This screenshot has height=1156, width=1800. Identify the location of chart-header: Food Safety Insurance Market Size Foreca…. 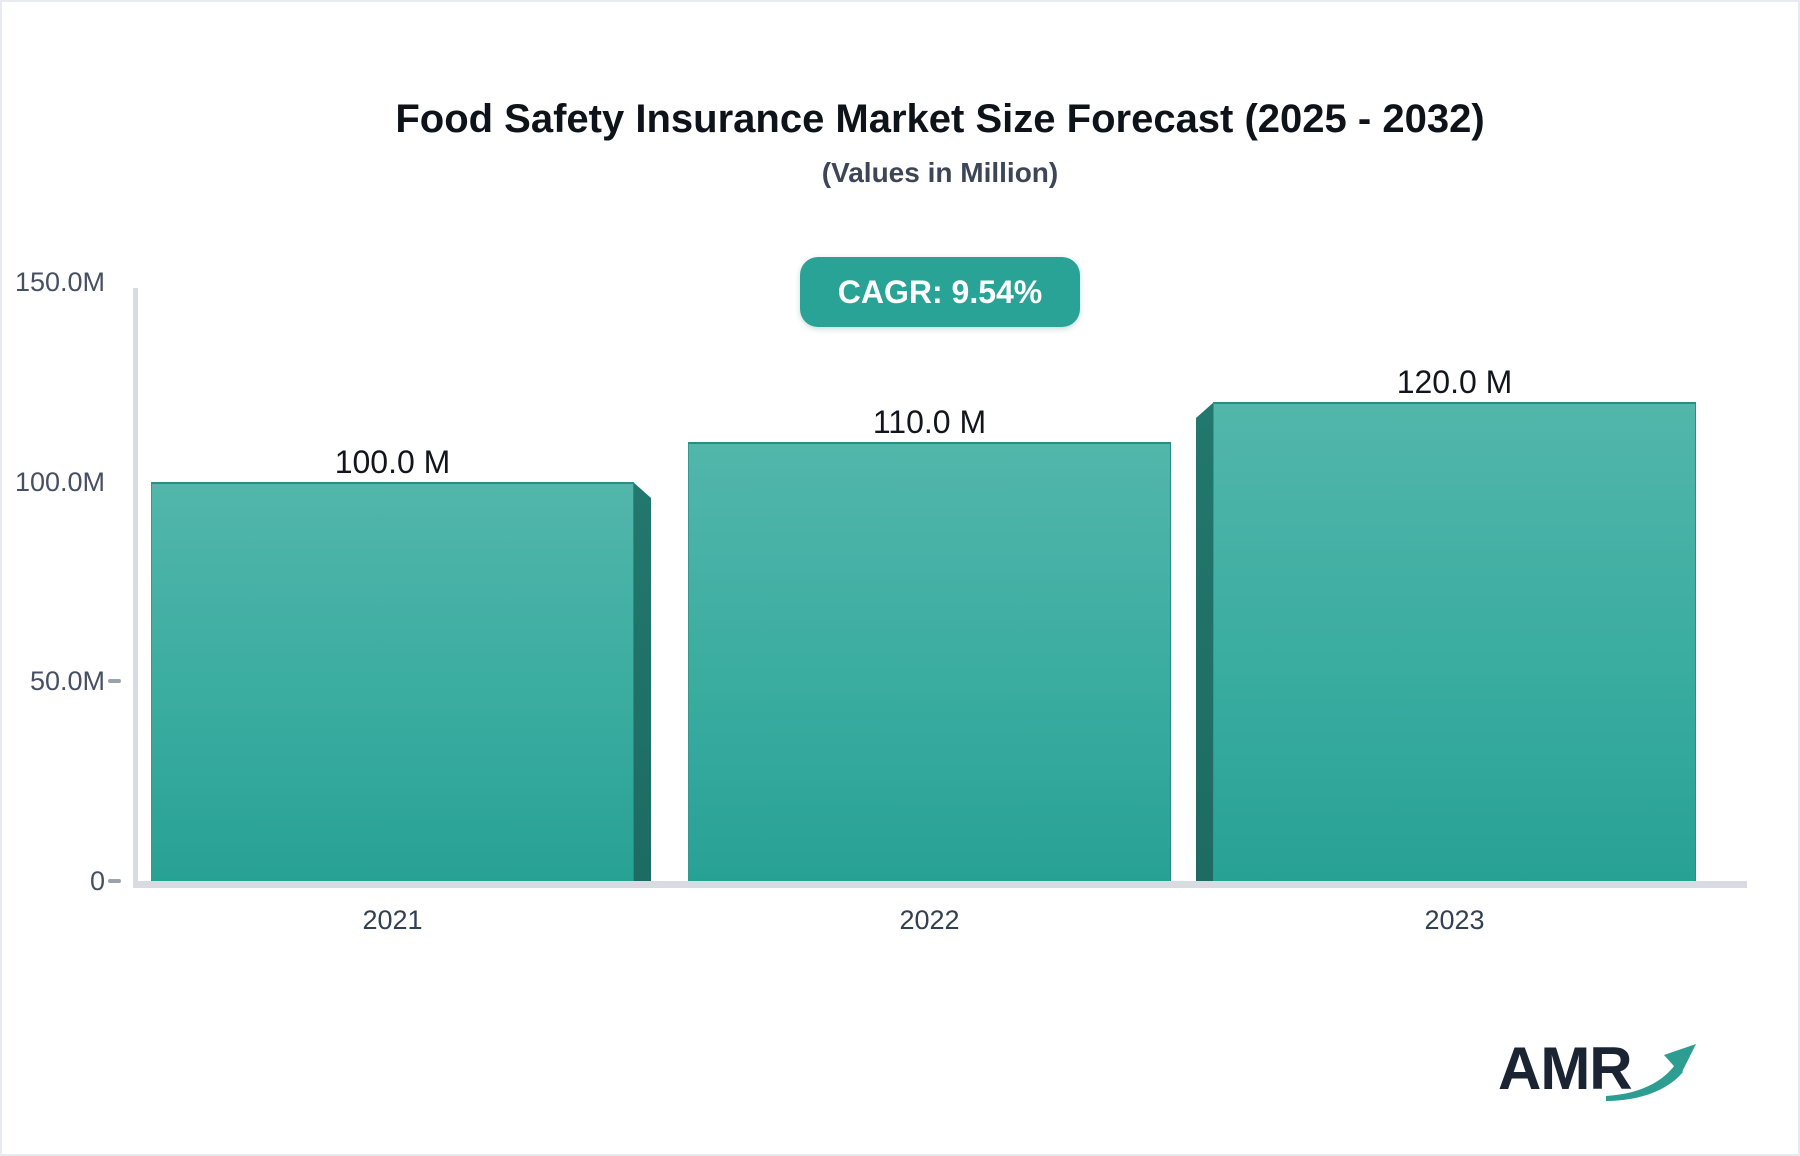
(940, 96).